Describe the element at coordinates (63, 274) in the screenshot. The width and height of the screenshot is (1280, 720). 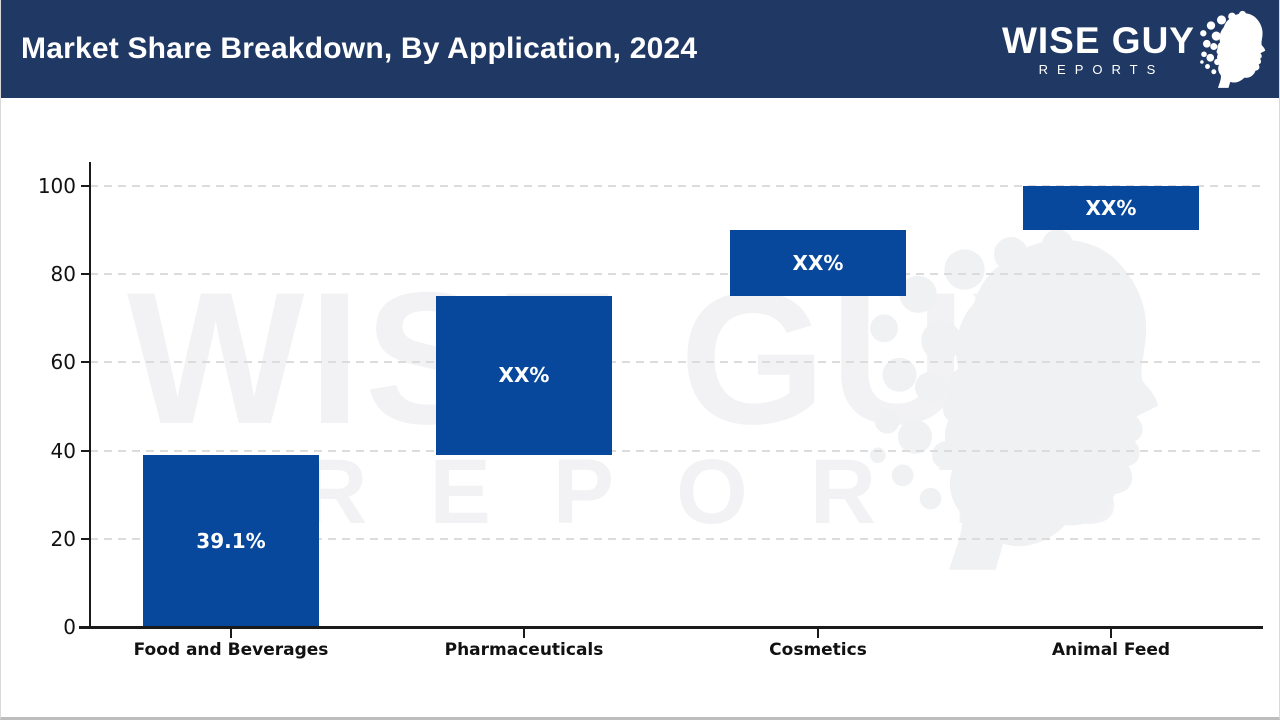
I see `y-tick-label: 80` at that location.